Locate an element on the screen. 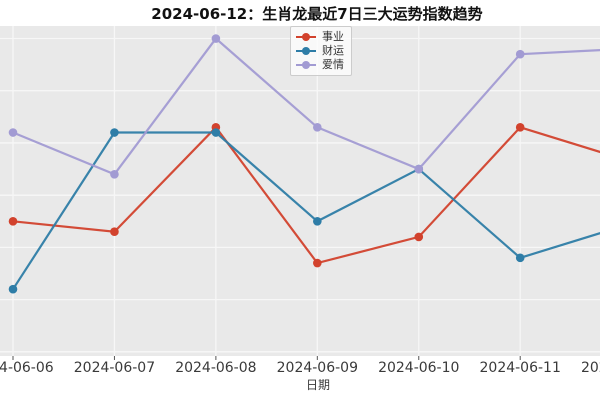 The height and width of the screenshot is (400, 600). data-point-财运-2024-06-08 is located at coordinates (216, 132).